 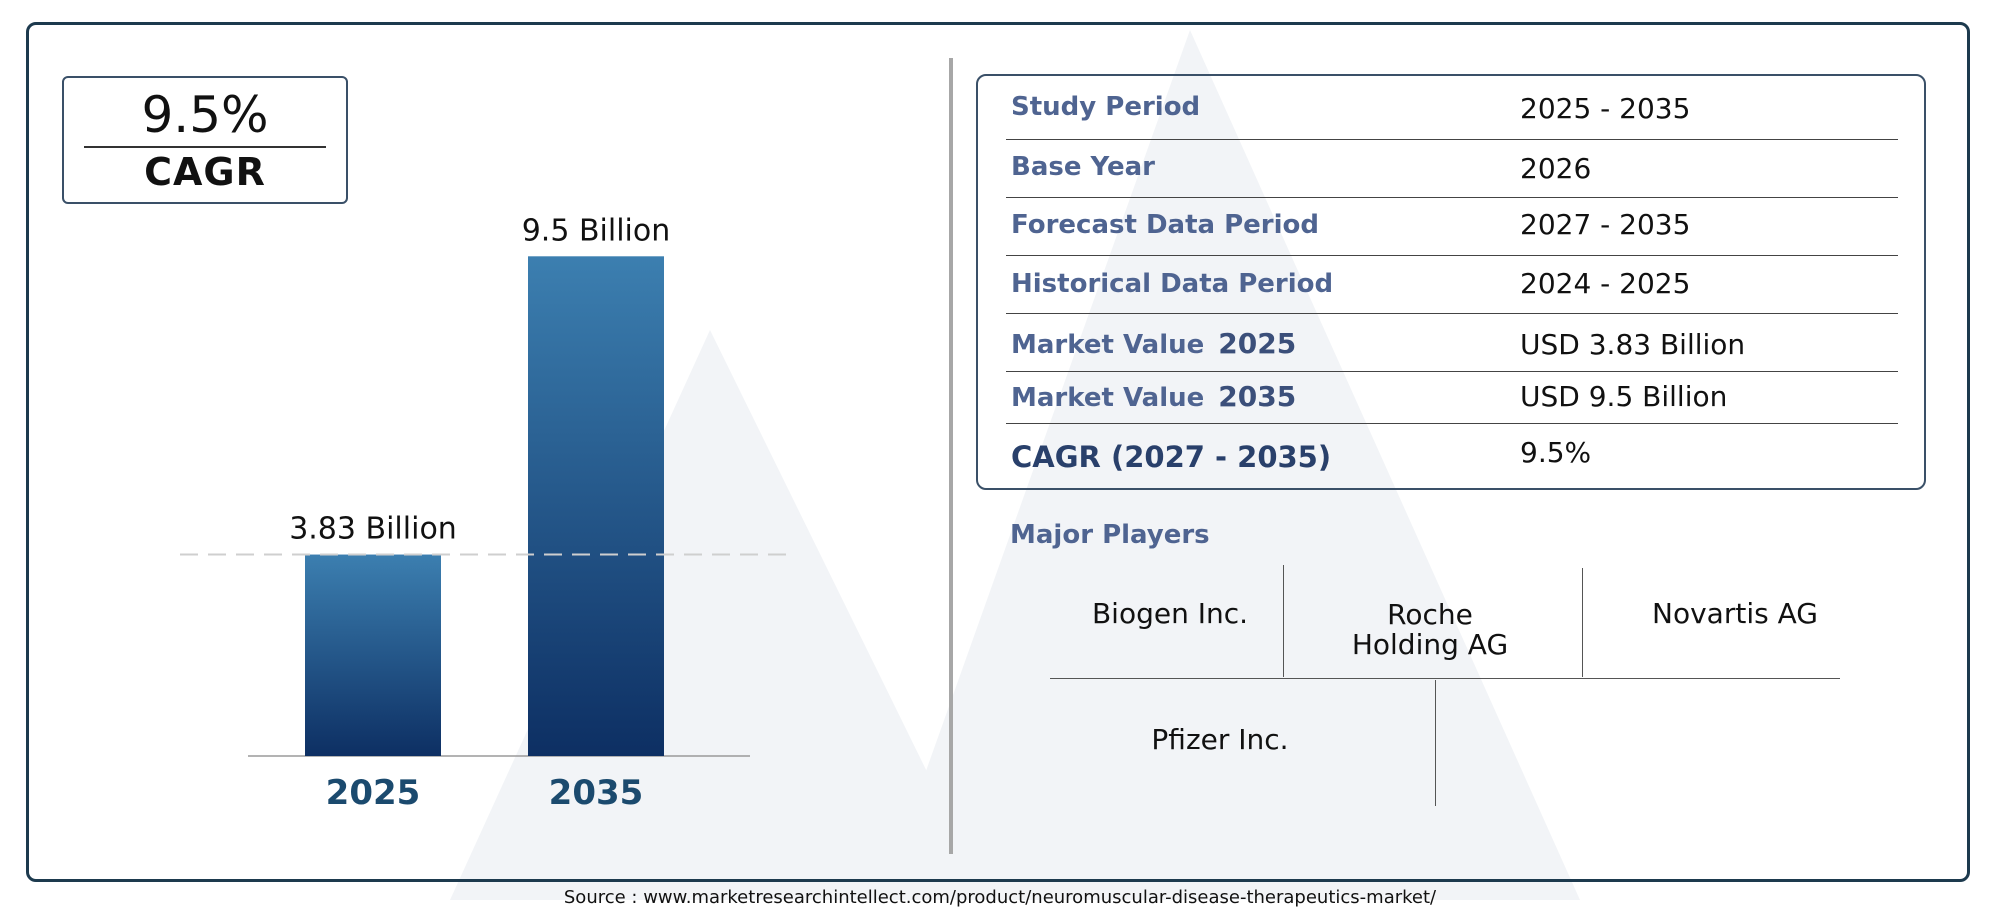 I want to click on info-label: Base Year, so click(x=1083, y=167).